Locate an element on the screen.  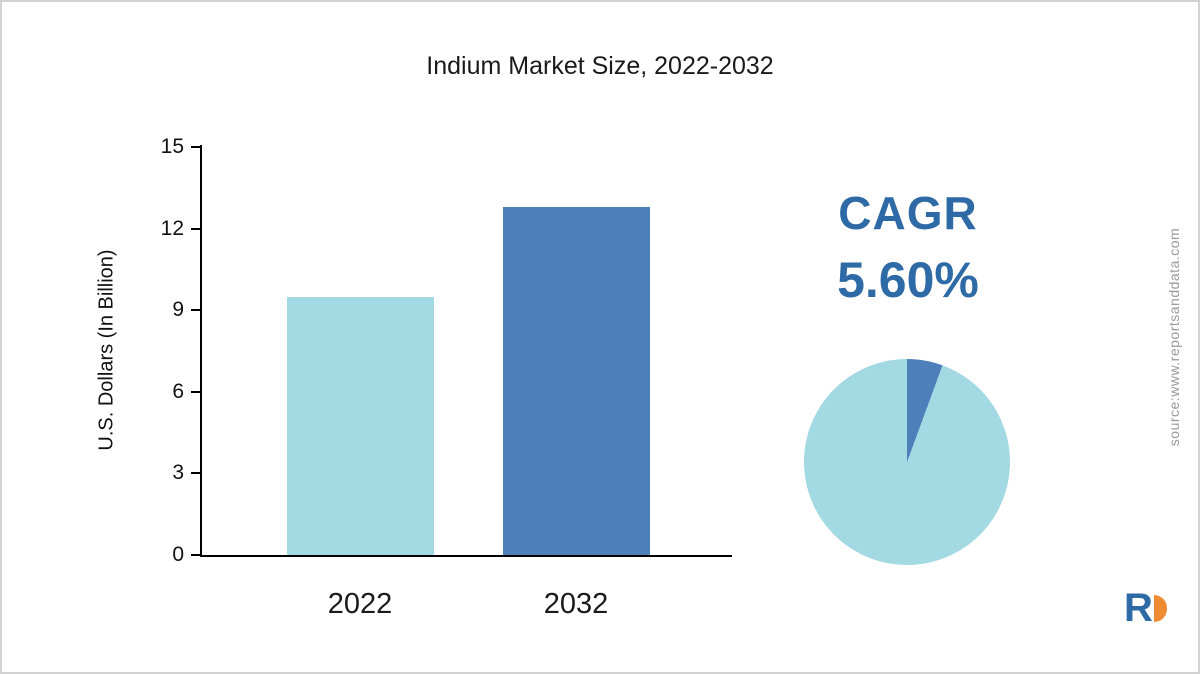
logo-letter: R is located at coordinates (1138, 608).